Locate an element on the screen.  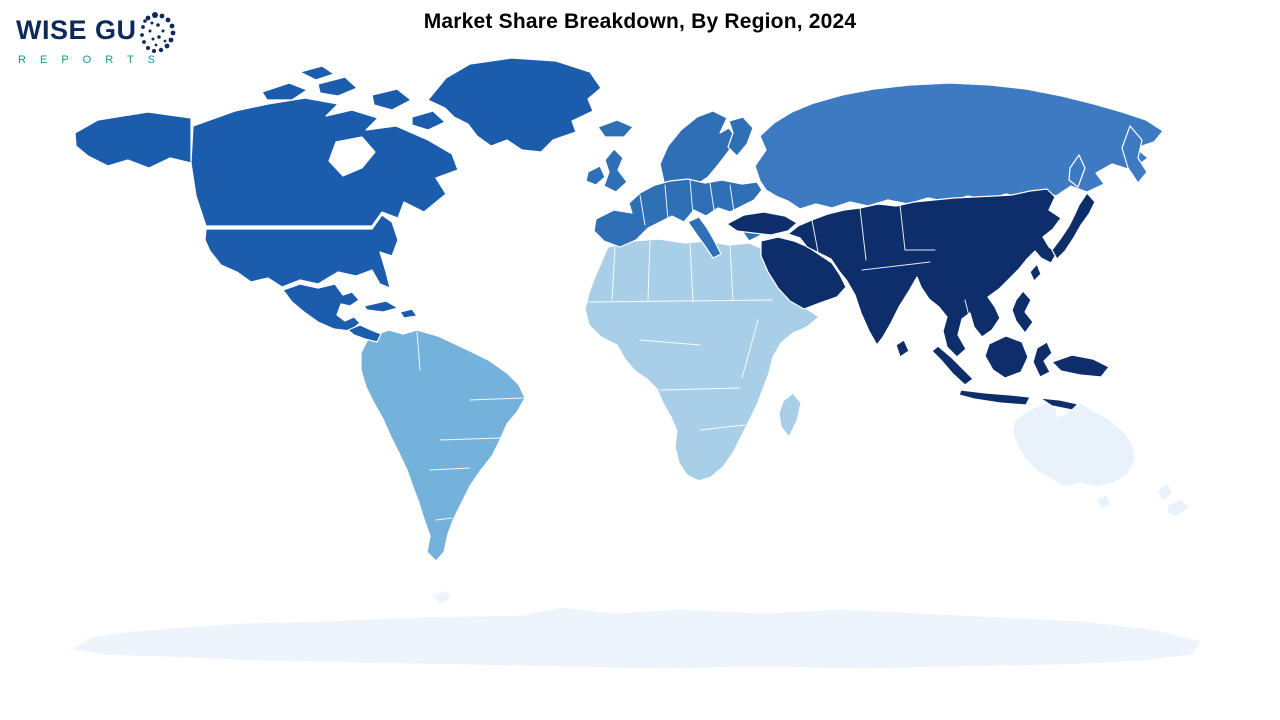
new-zealand-north-shape is located at coordinates (1165, 492).